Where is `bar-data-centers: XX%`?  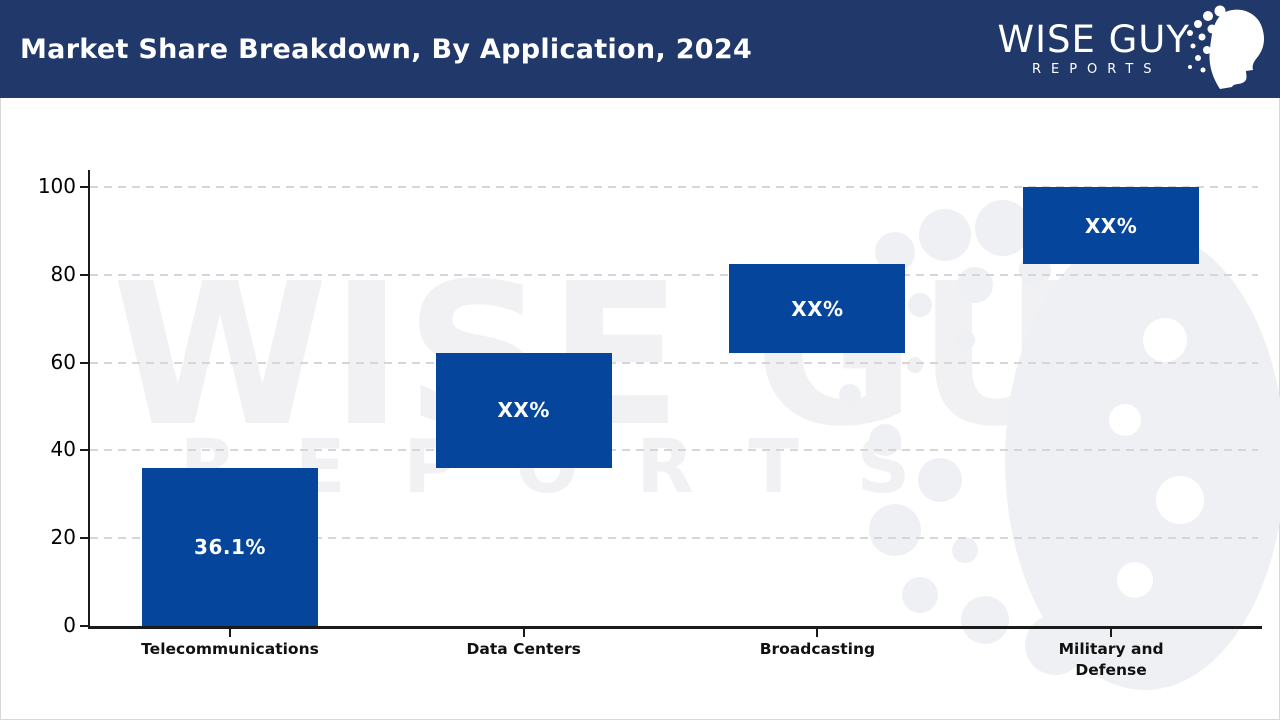 bar-data-centers: XX% is located at coordinates (523, 410).